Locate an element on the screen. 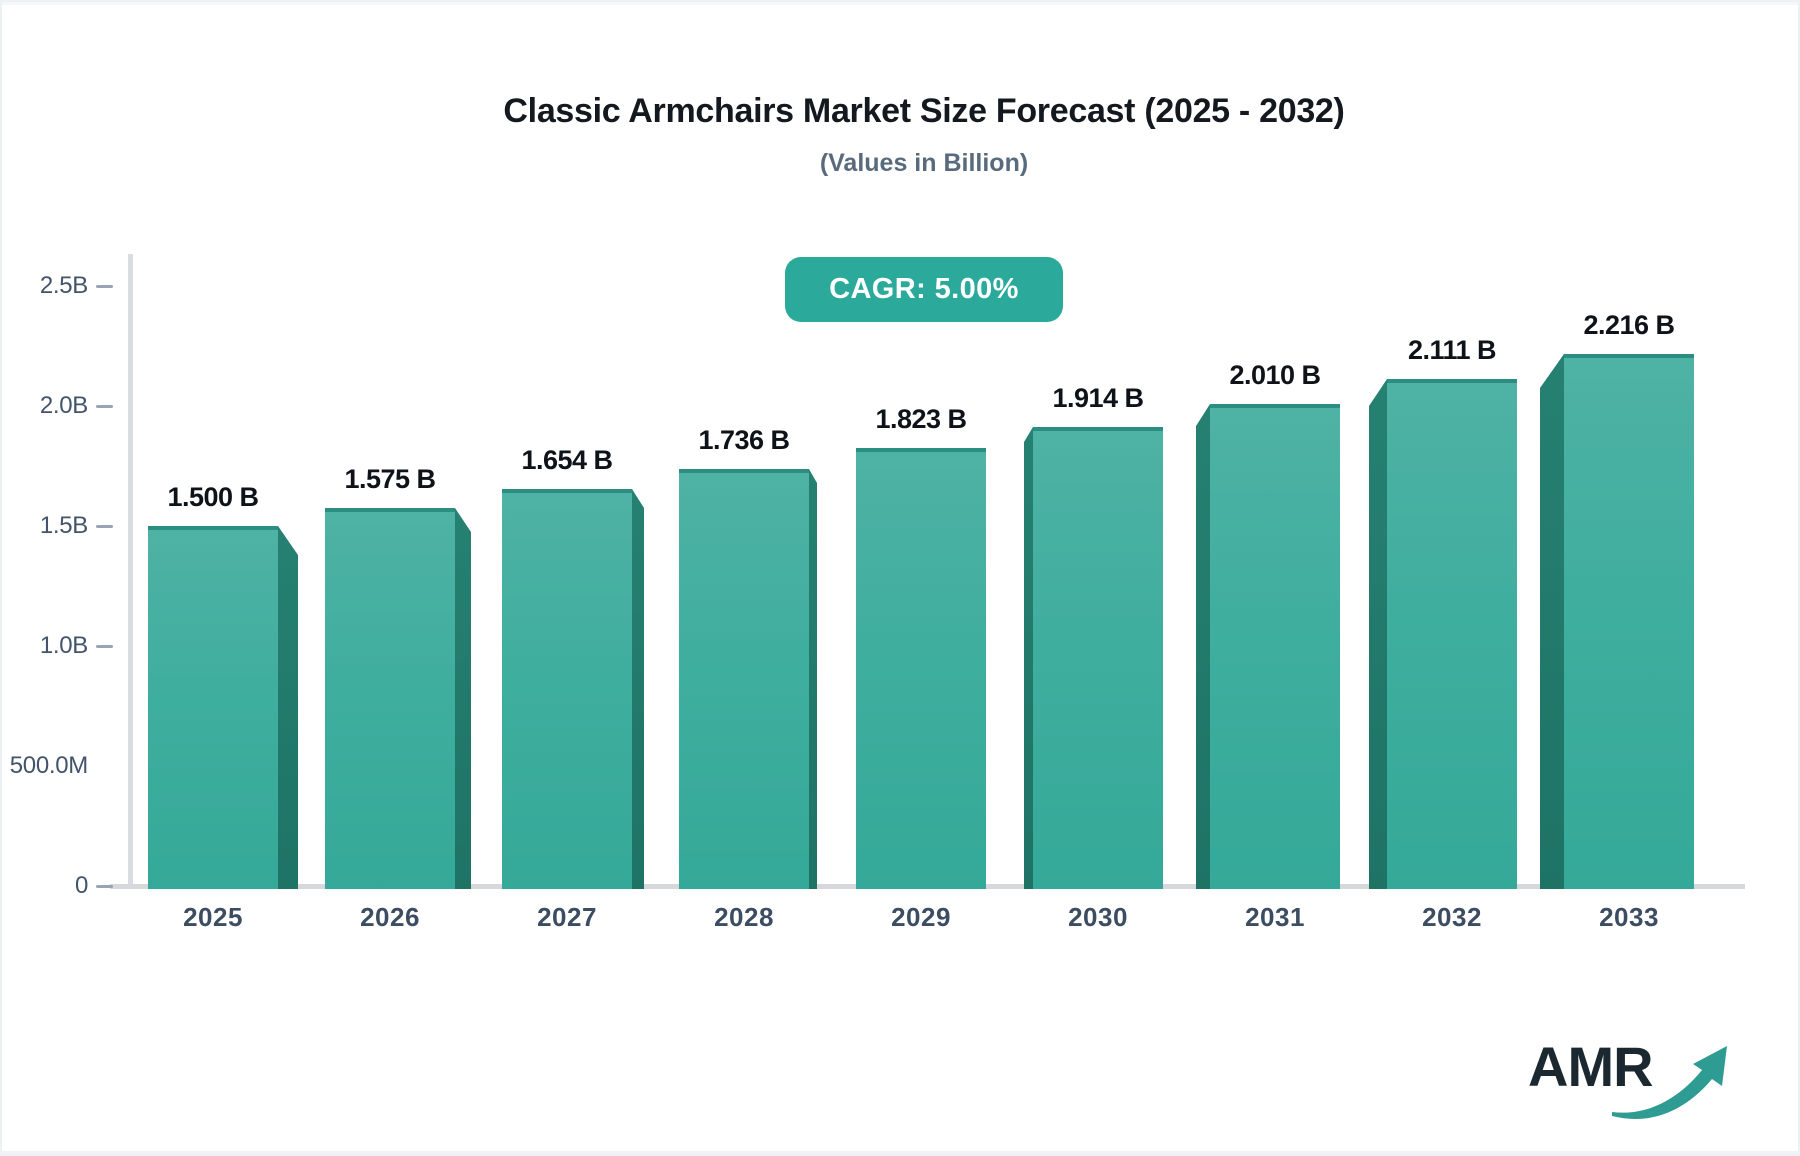  x-tick-label: 2028 is located at coordinates (744, 917).